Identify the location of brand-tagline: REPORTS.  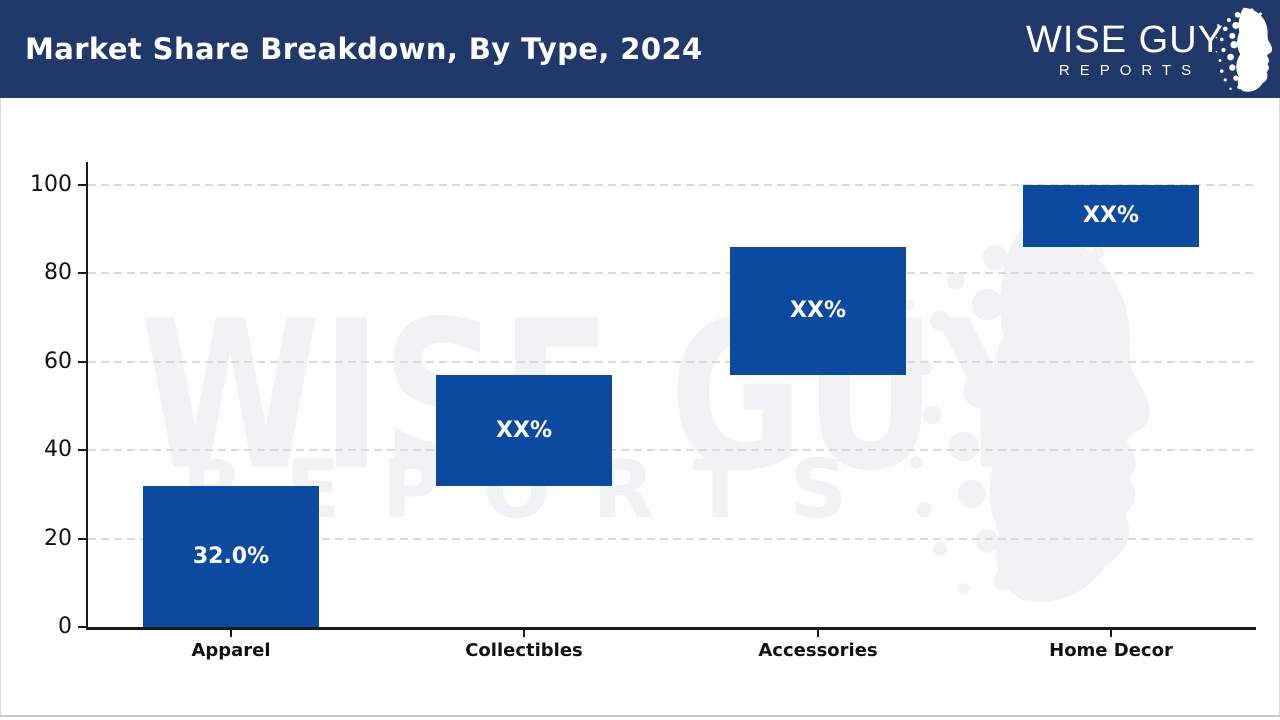
(1130, 70).